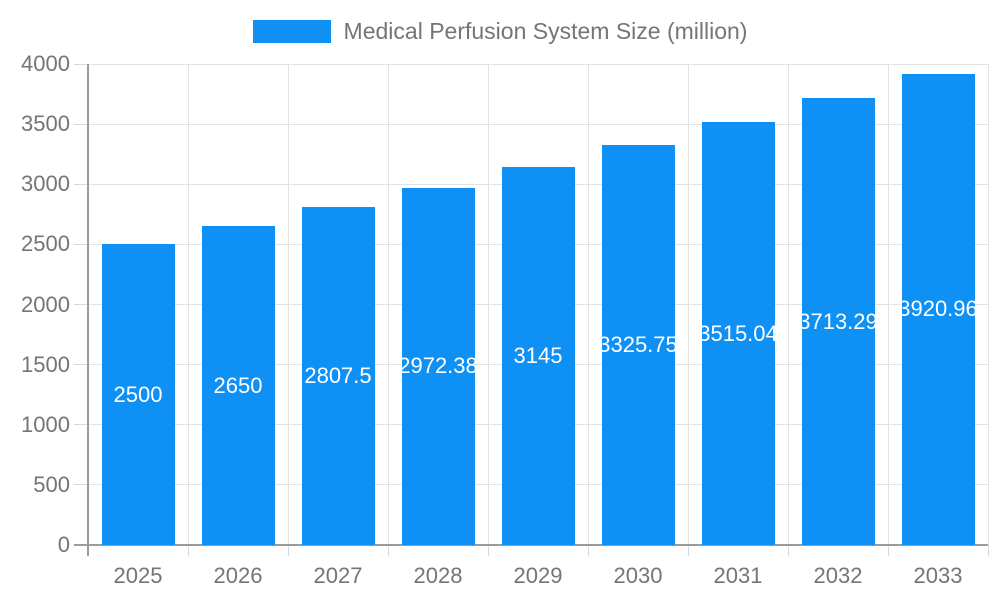  Describe the element at coordinates (238, 575) in the screenshot. I see `x-axis-tick-label: 2026` at that location.